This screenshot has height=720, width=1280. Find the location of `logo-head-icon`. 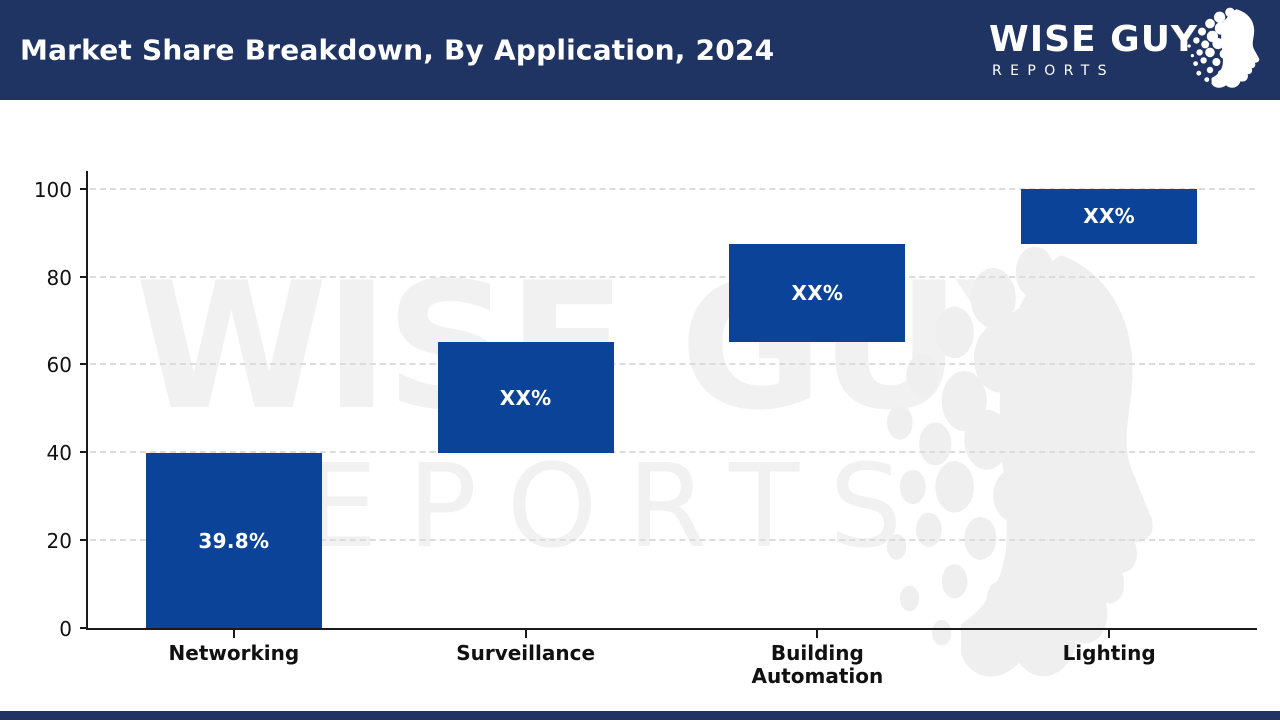

logo-head-icon is located at coordinates (1223, 47).